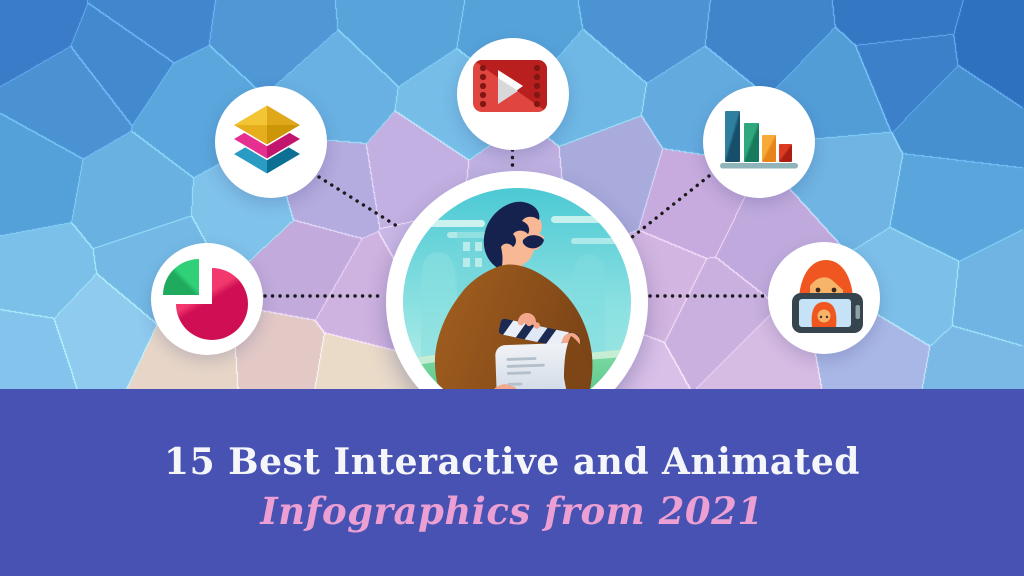 The width and height of the screenshot is (1024, 576). What do you see at coordinates (827, 296) in the screenshot?
I see `selfie-camera-icon` at bounding box center [827, 296].